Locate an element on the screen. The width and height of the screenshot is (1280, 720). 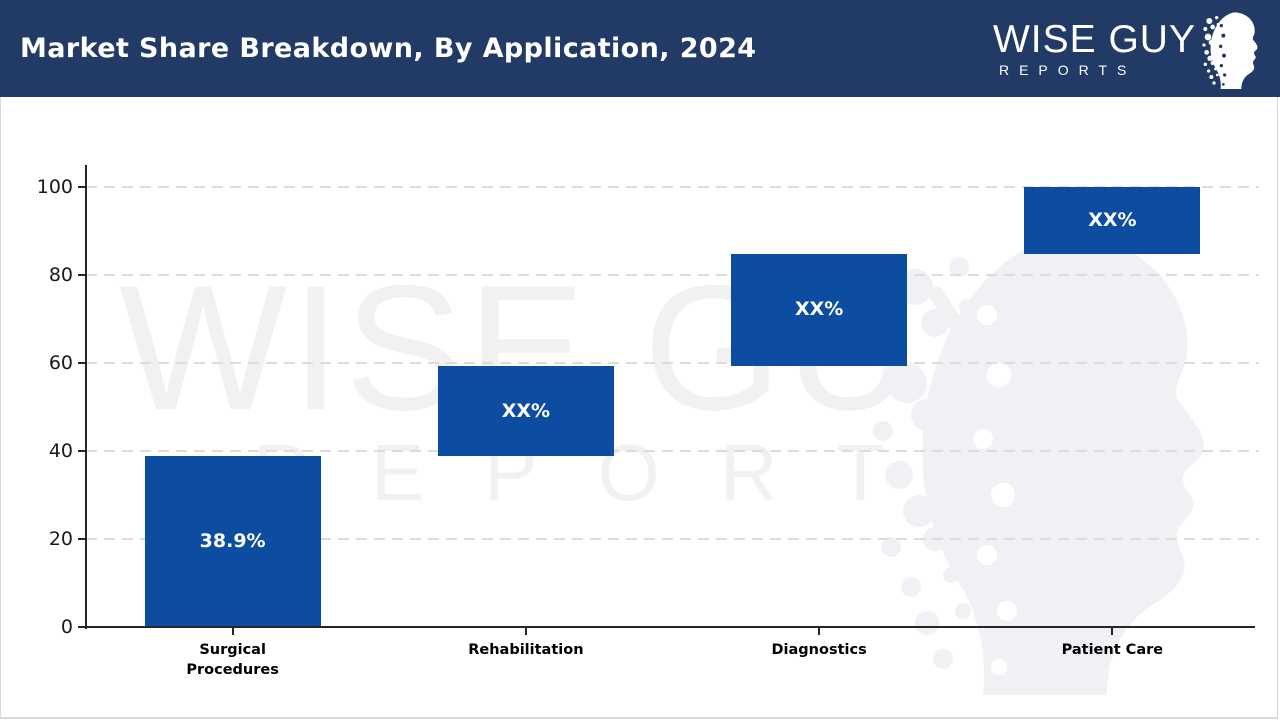
y-tick-label: 100 is located at coordinates (54, 187).